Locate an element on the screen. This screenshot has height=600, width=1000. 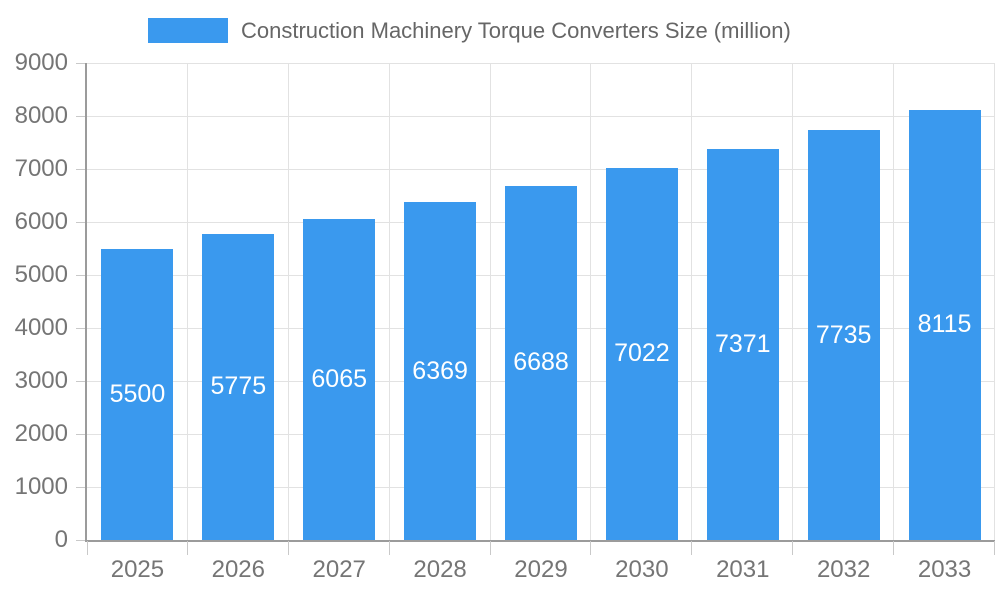
bar-value-label: 7735 is located at coordinates (843, 334).